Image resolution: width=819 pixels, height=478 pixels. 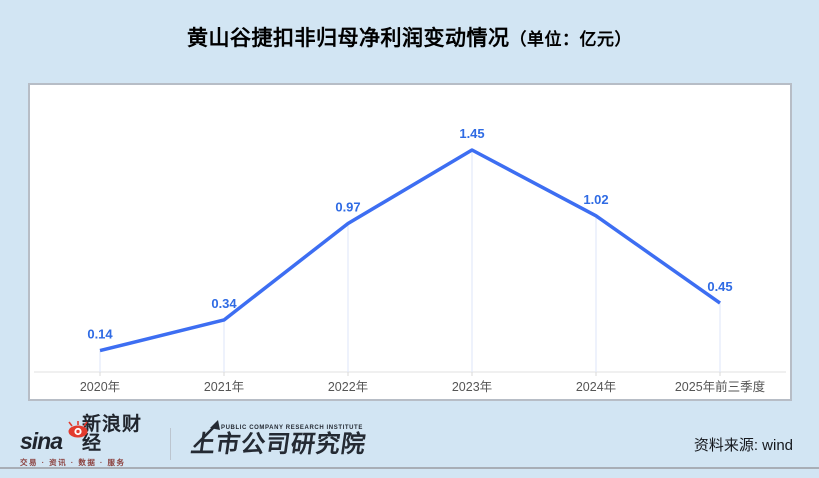 I want to click on sina-logo-row: sina 新浪财经, so click(x=86, y=434).